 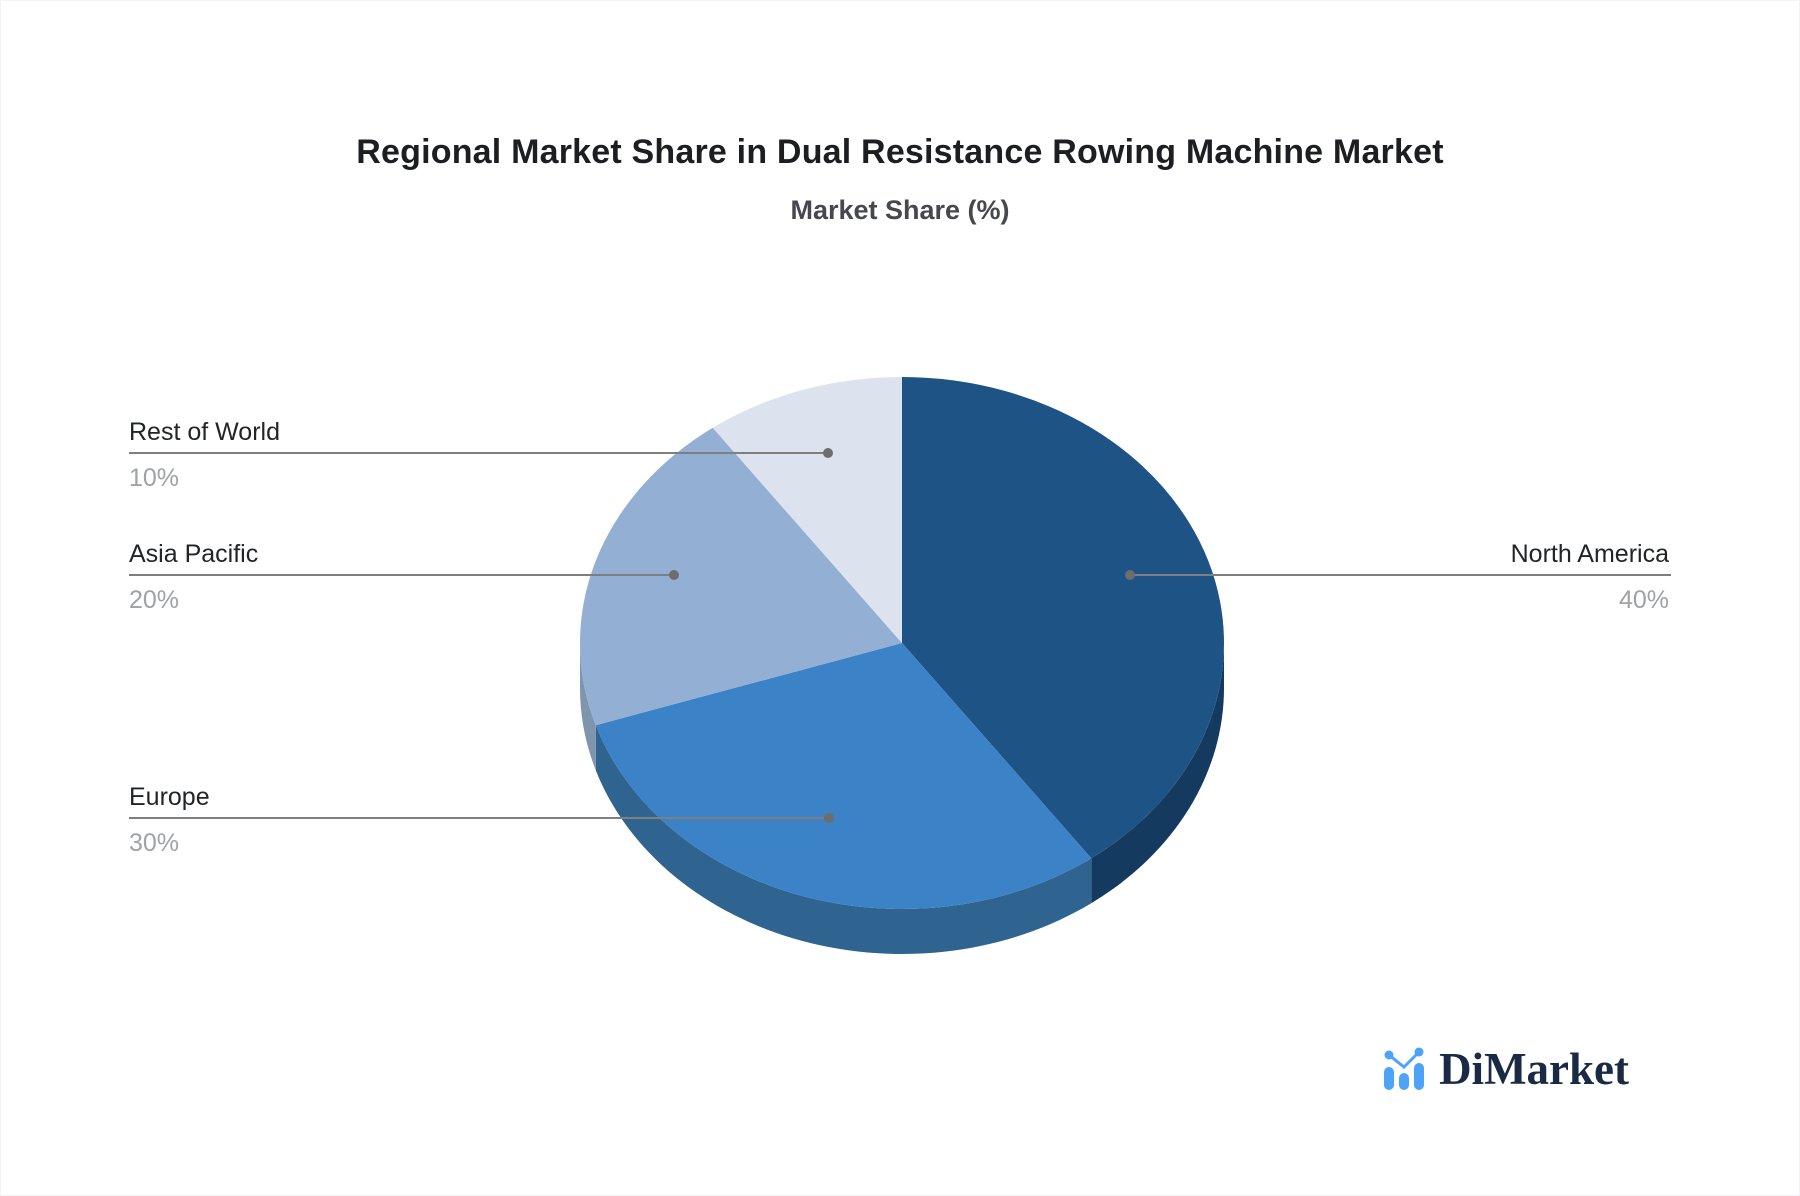 I want to click on pie-slice-side-north-america, so click(x=1157, y=773).